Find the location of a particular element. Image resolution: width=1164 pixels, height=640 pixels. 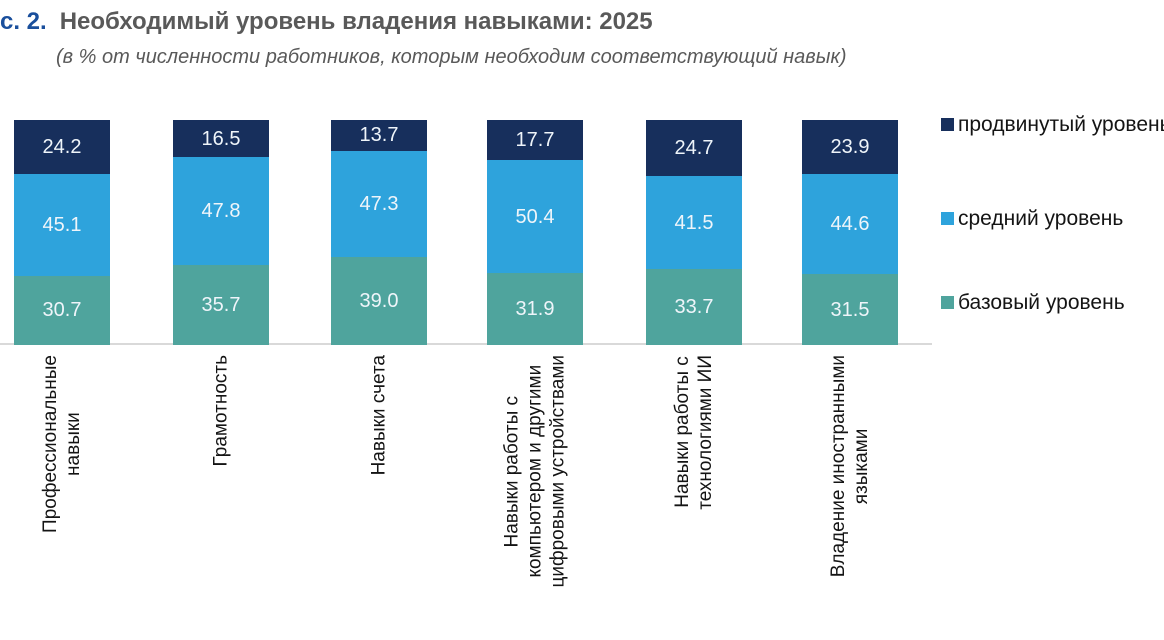

value-label: 47.3 is located at coordinates (379, 204).